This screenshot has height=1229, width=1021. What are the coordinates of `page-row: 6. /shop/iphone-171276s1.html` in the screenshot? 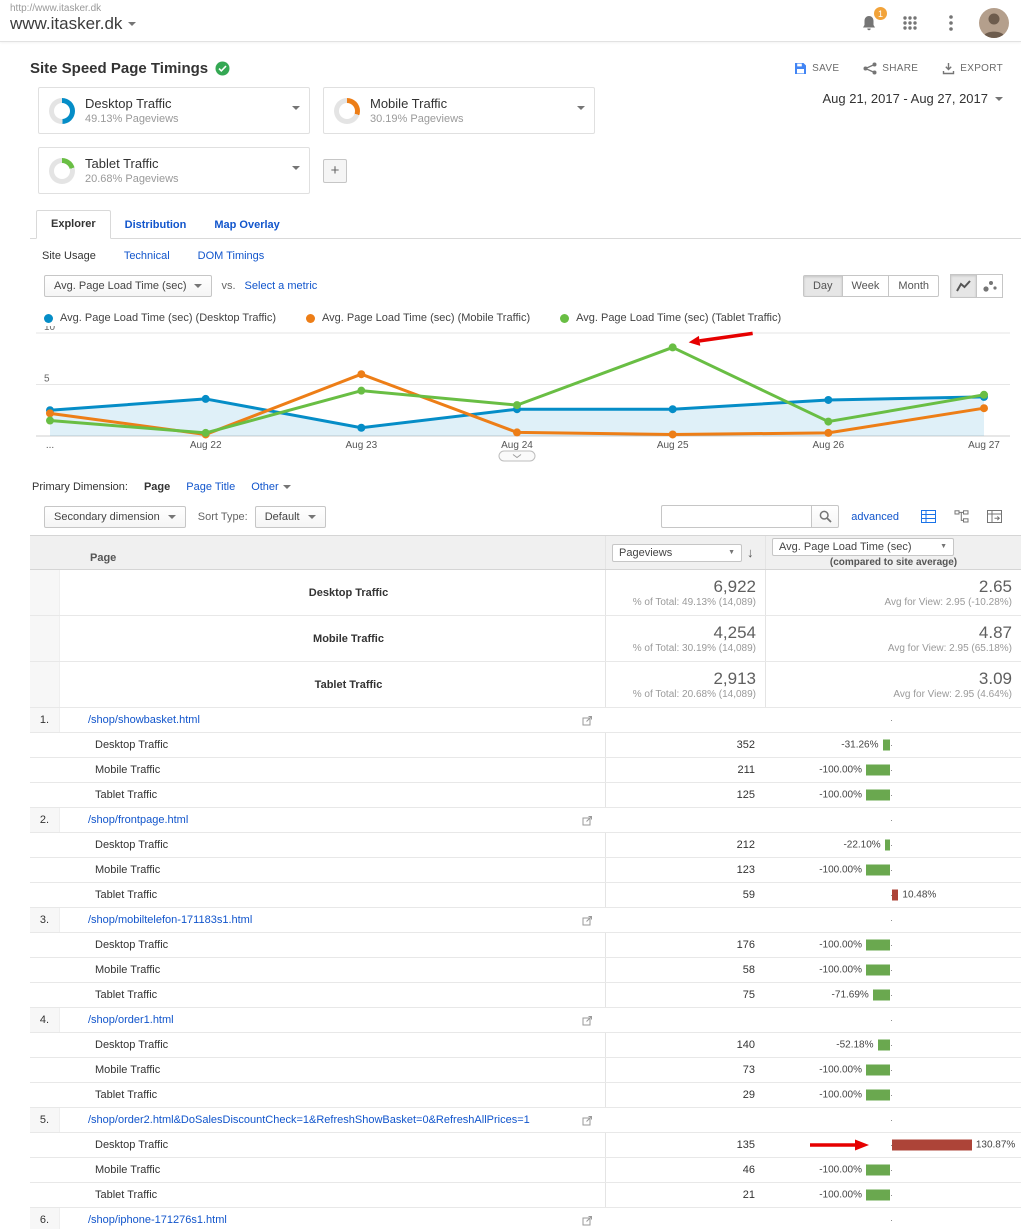 It's located at (525, 1218).